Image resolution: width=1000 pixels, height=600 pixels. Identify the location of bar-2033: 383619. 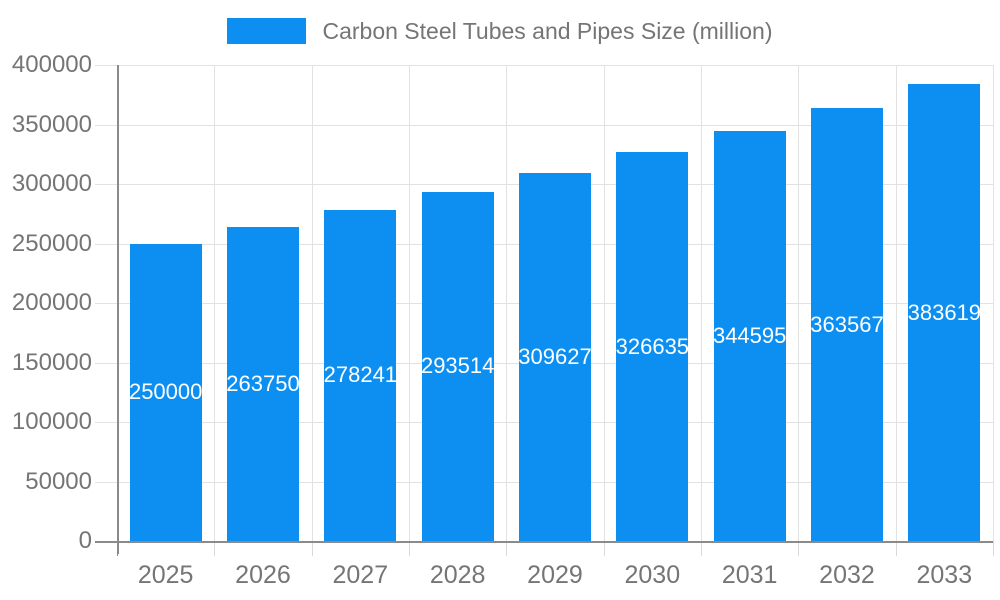
(944, 312).